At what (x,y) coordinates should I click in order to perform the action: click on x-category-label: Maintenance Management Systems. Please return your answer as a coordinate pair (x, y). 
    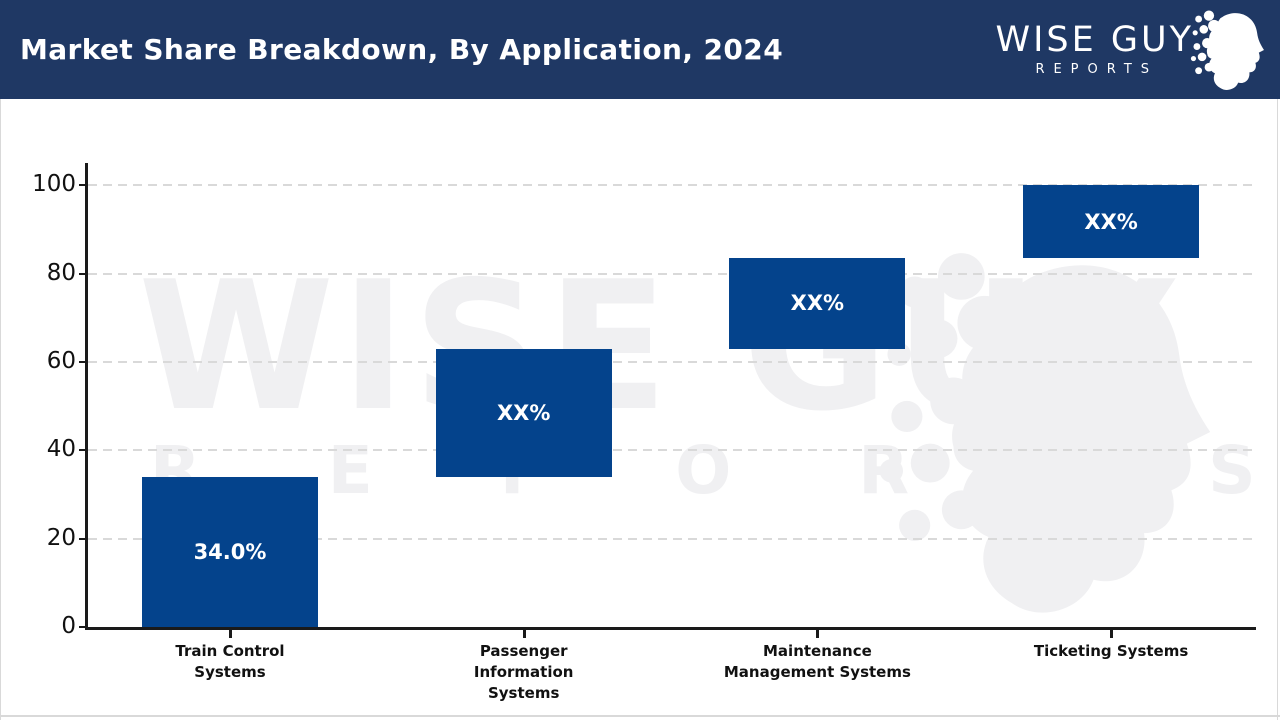
    Looking at the image, I should click on (817, 661).